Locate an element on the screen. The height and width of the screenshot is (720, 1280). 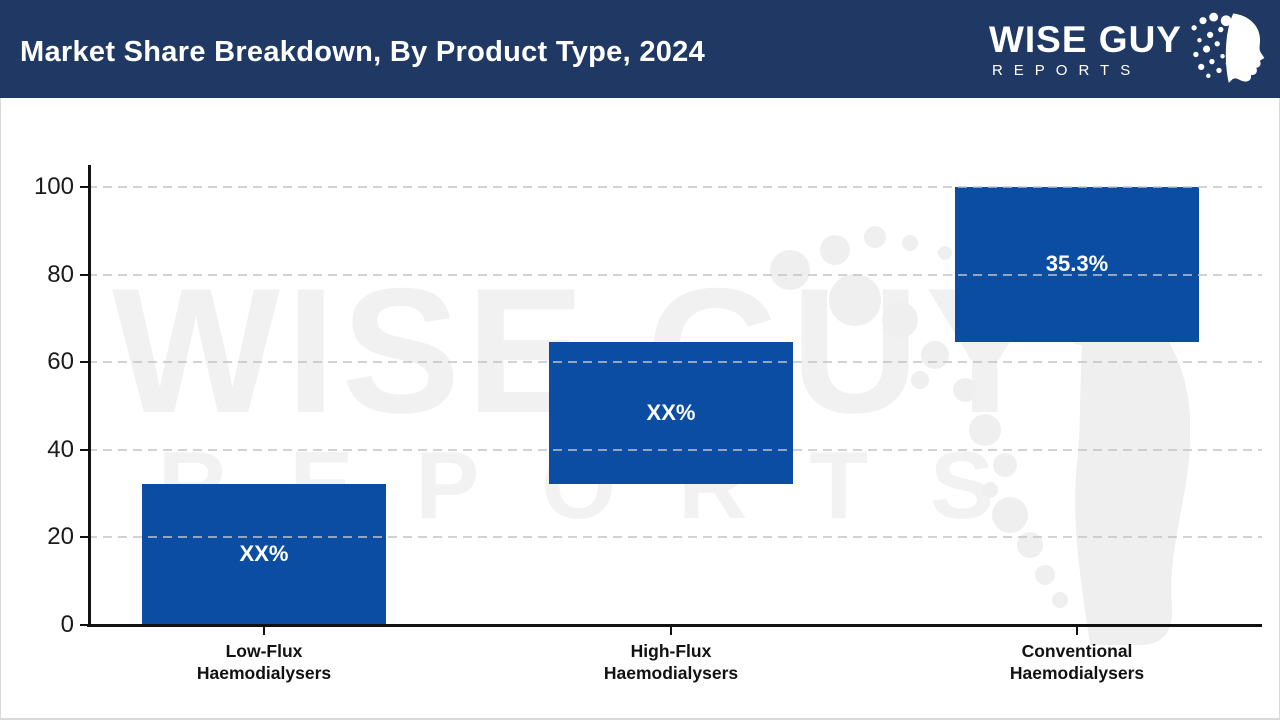
x-axis-category-label: Conventional Haemodialysers is located at coordinates (1077, 662).